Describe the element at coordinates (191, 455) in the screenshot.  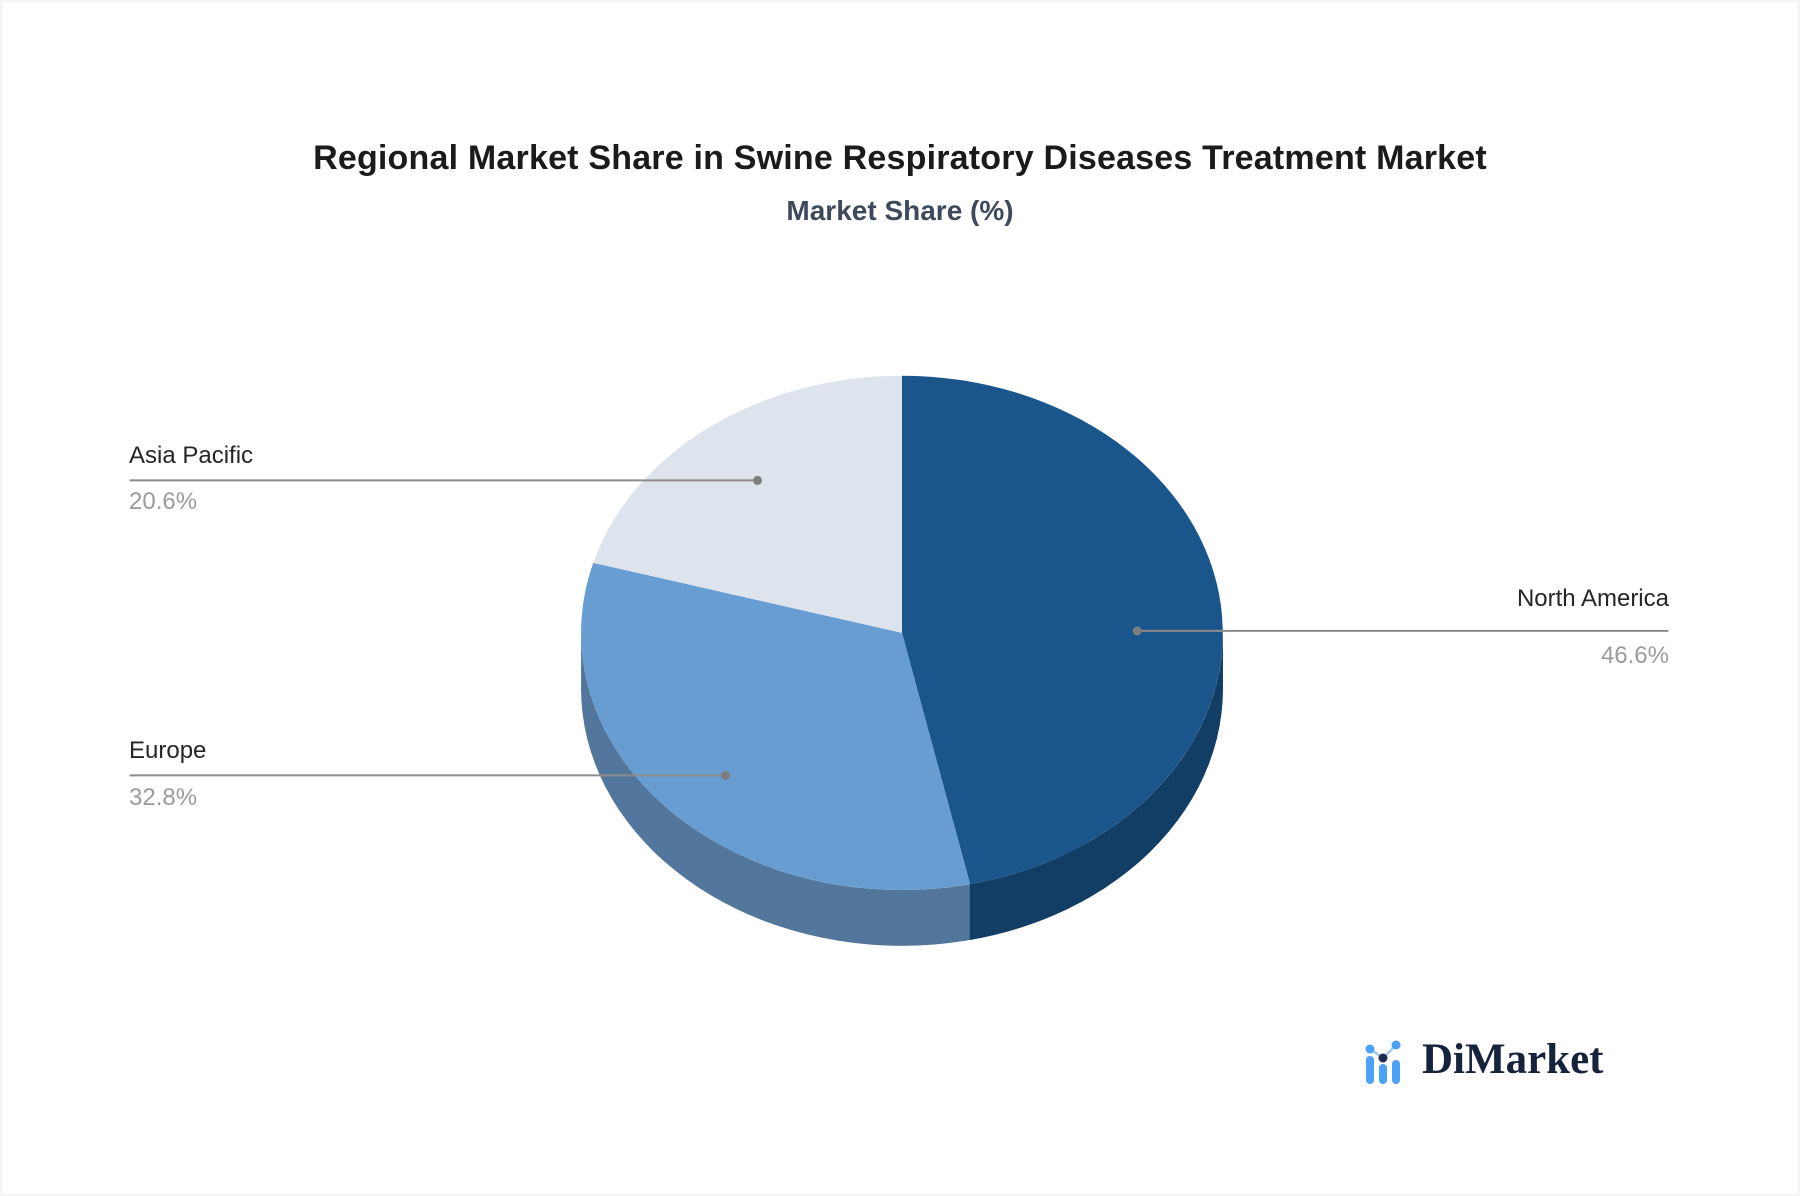
I see `label-name-asia-pacific: Asia Pacific` at that location.